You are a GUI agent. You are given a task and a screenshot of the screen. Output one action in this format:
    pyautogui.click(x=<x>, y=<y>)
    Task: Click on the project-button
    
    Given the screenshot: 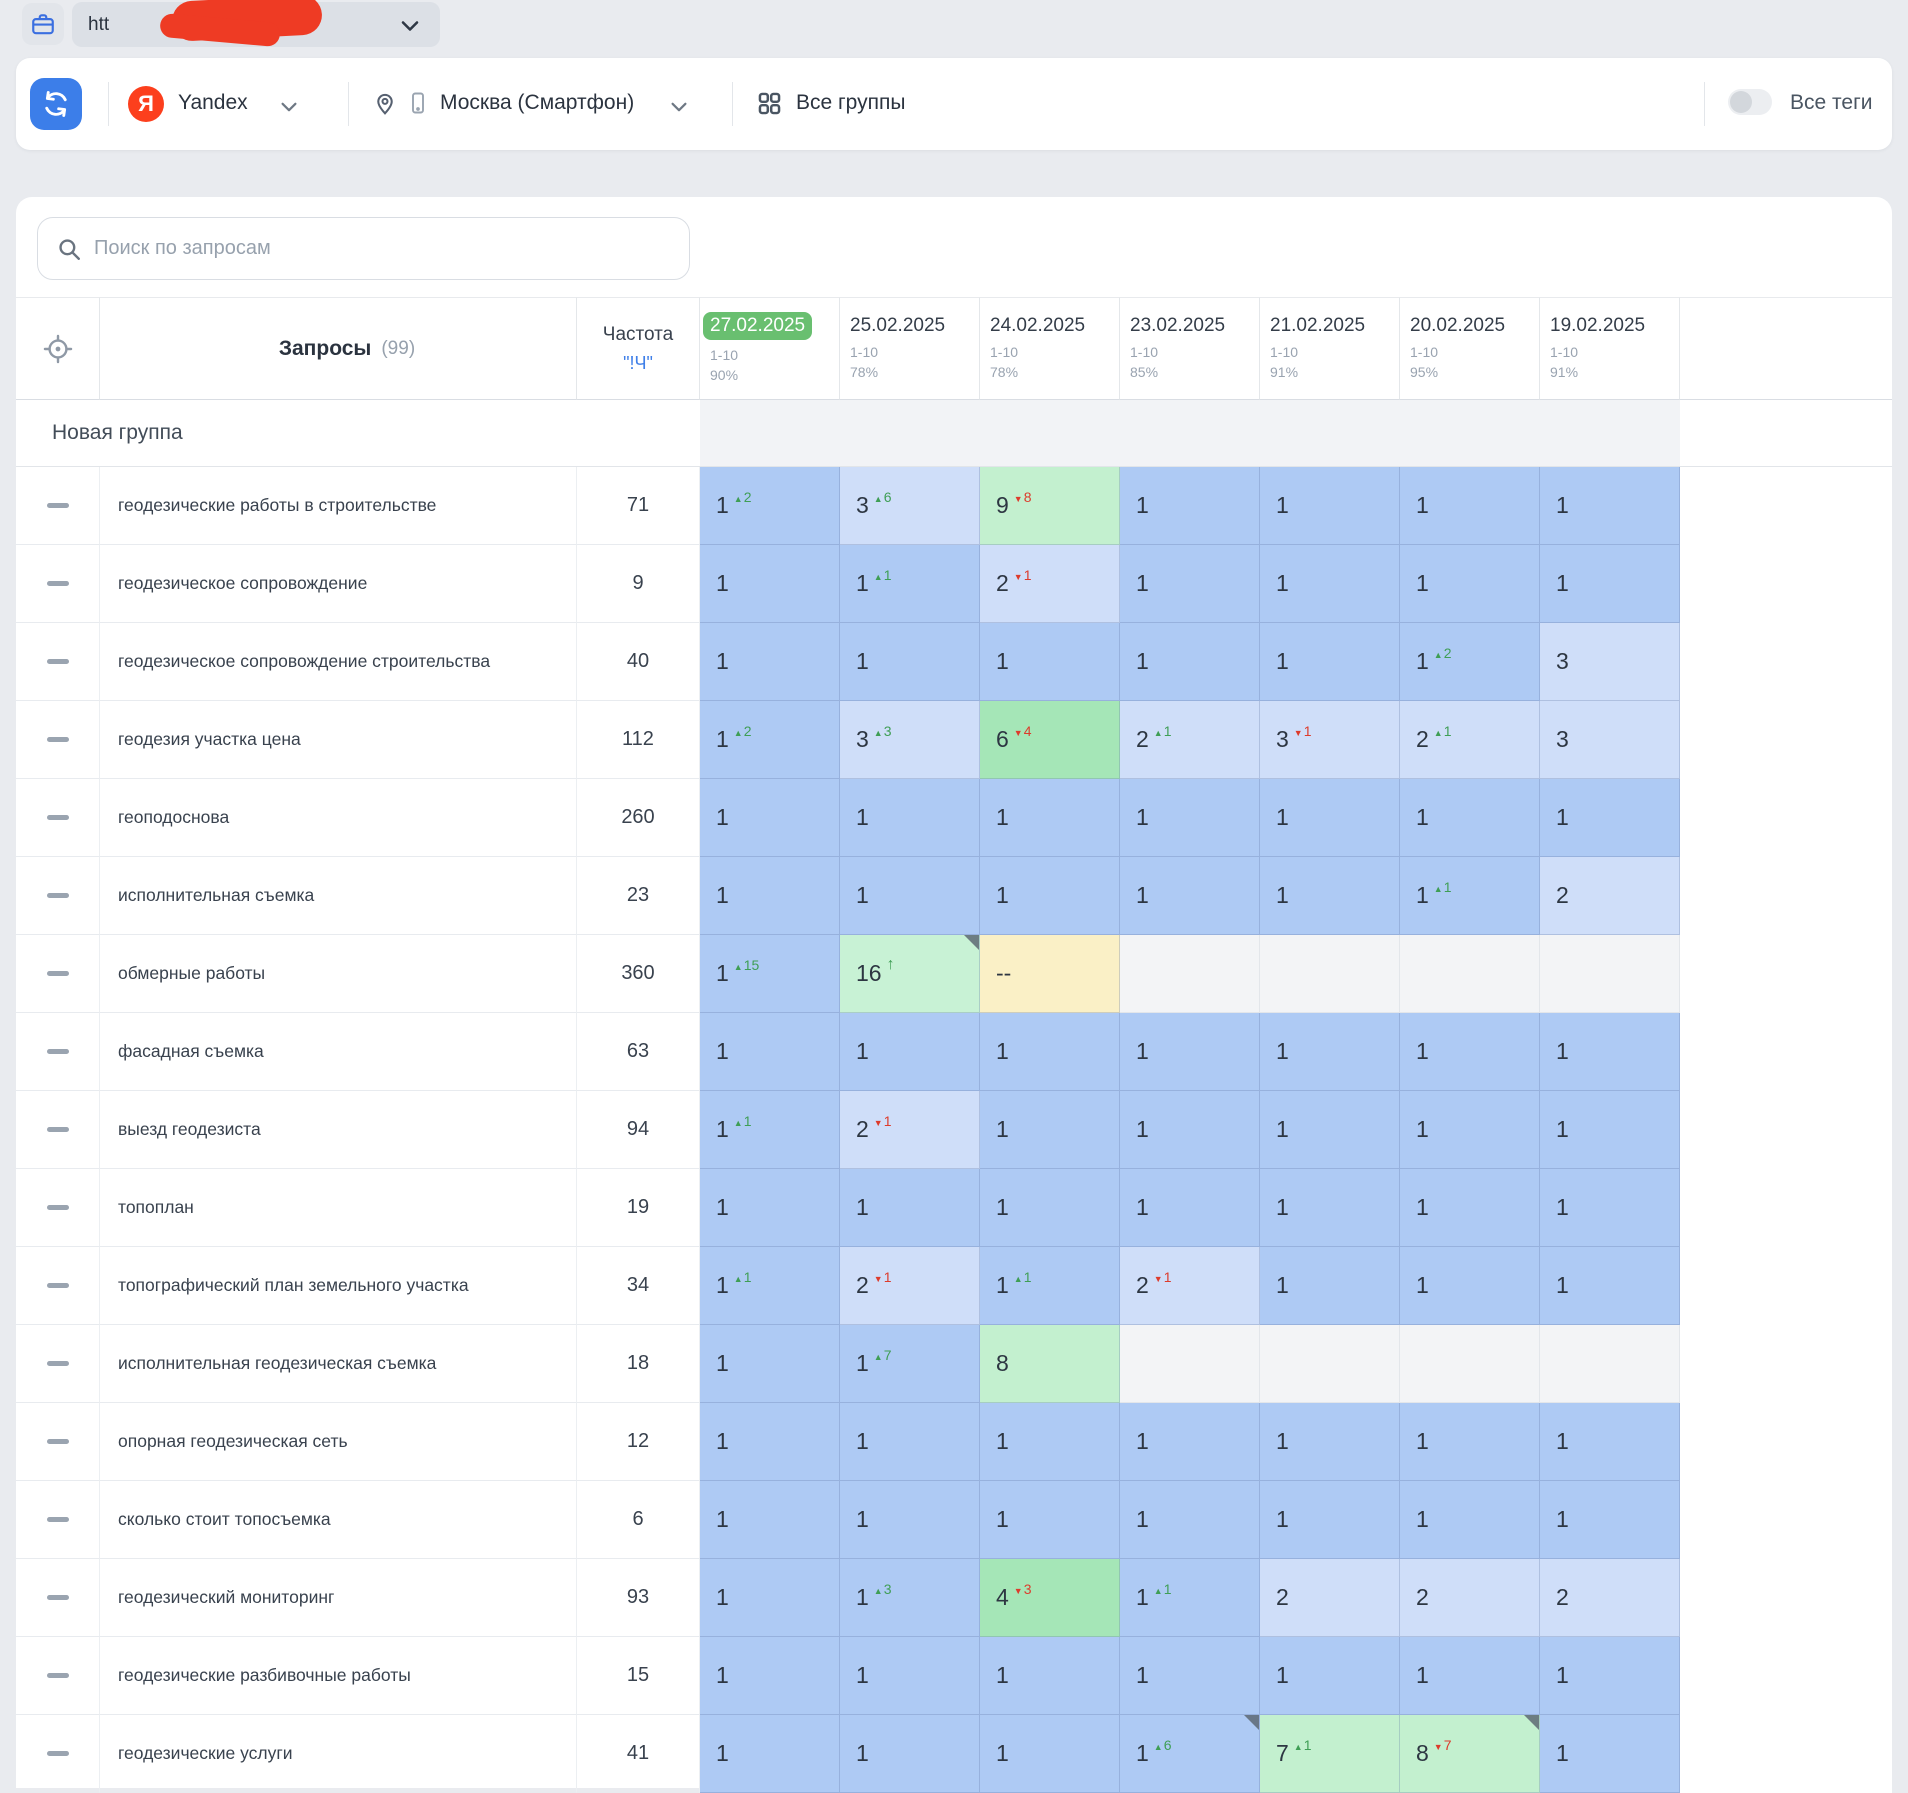 What is the action you would take?
    pyautogui.click(x=43, y=24)
    